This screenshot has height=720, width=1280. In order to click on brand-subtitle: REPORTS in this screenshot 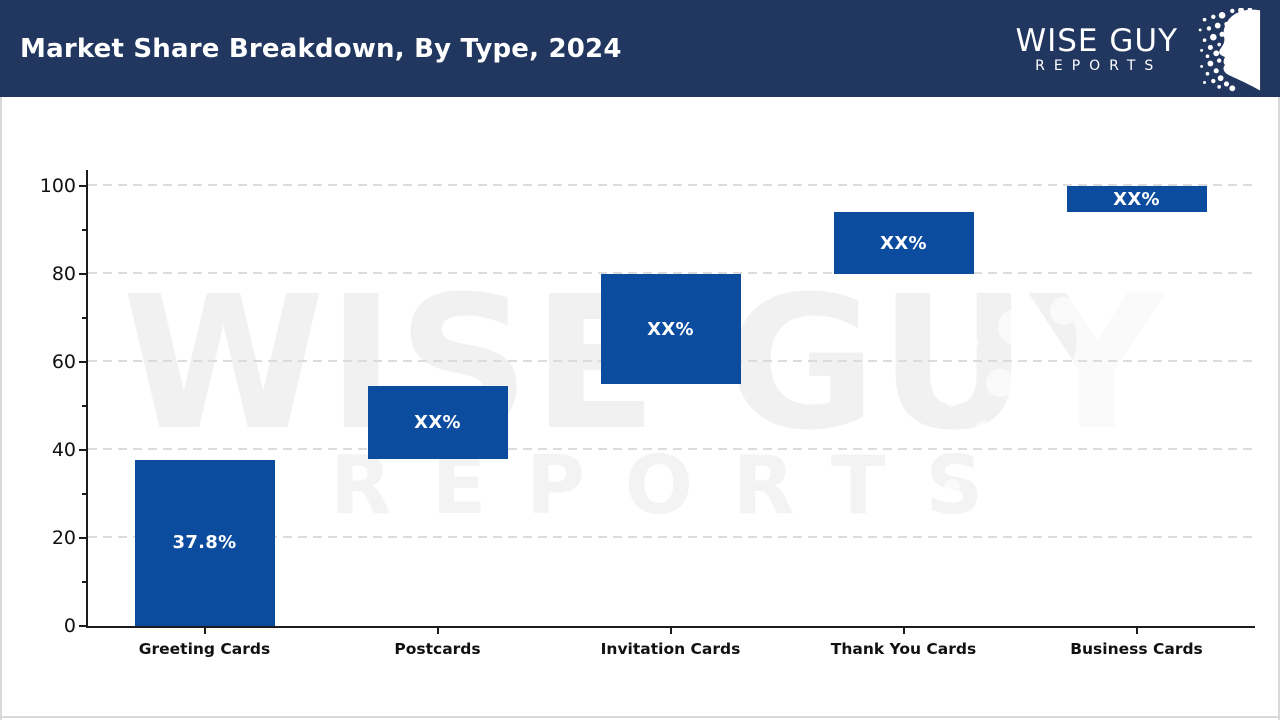, I will do `click(1099, 65)`.